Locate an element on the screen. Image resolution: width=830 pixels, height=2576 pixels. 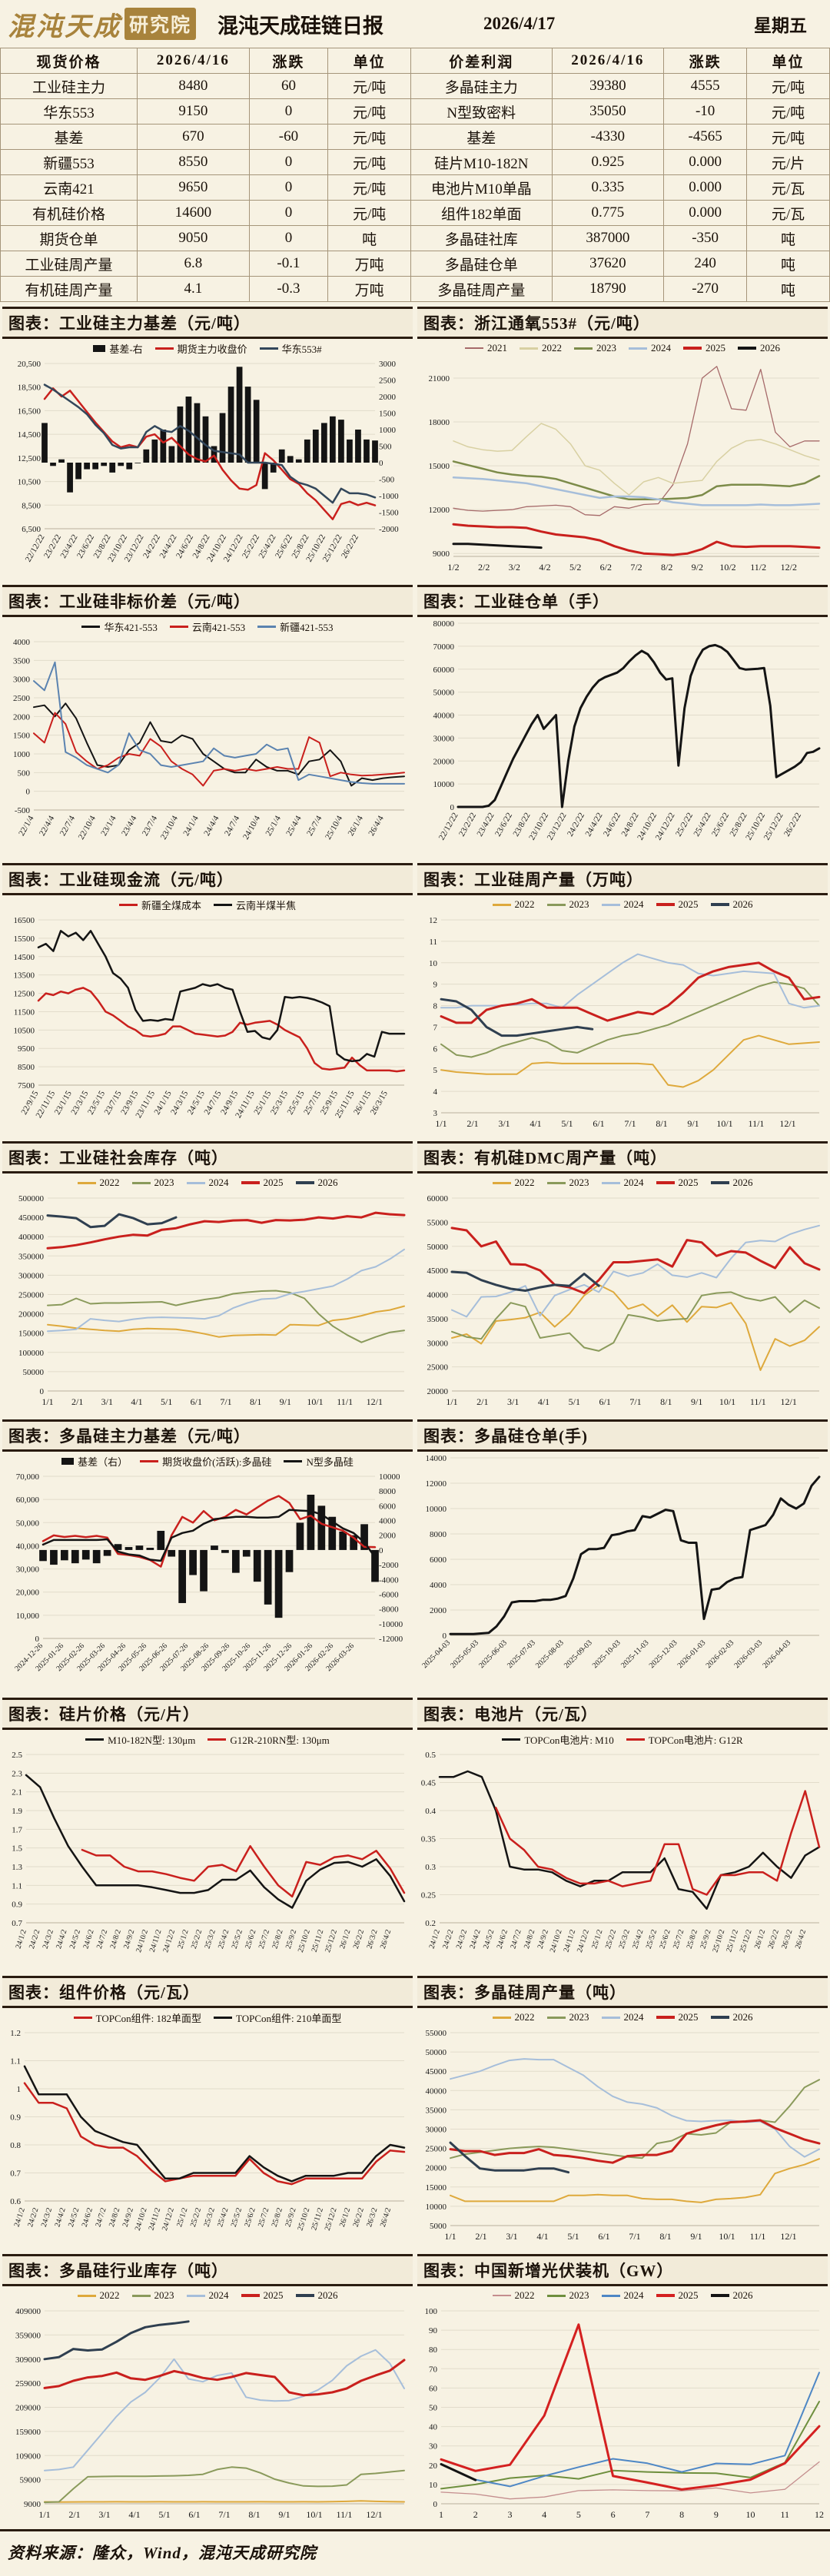
svg-text: 1.5 is located at coordinates (17, 1849).